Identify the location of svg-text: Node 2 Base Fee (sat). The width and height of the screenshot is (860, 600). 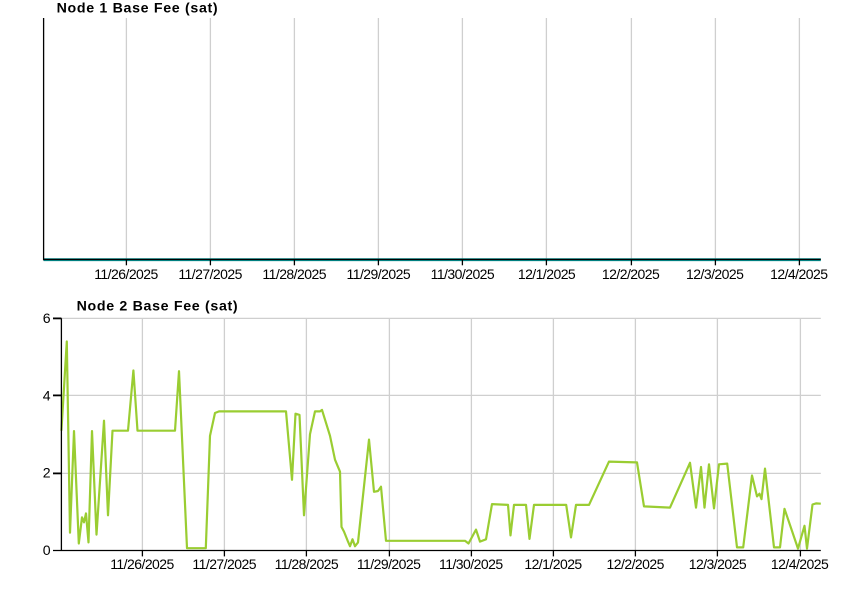
(158, 307).